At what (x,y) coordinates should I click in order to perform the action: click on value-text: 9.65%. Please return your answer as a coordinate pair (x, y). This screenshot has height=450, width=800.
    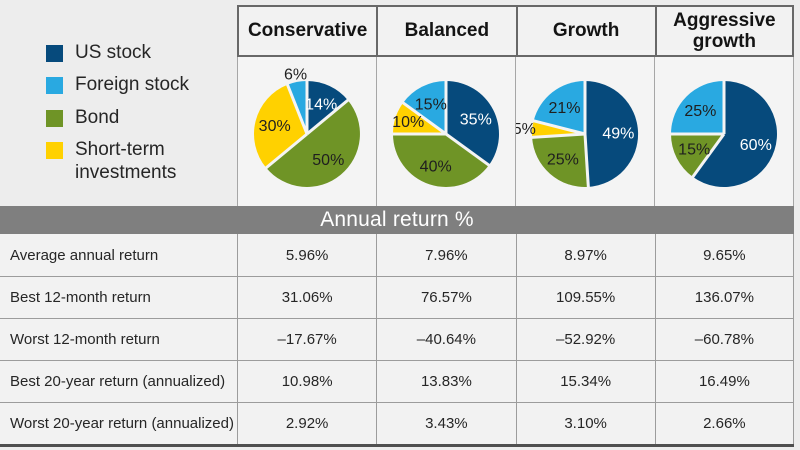
    Looking at the image, I should click on (724, 255).